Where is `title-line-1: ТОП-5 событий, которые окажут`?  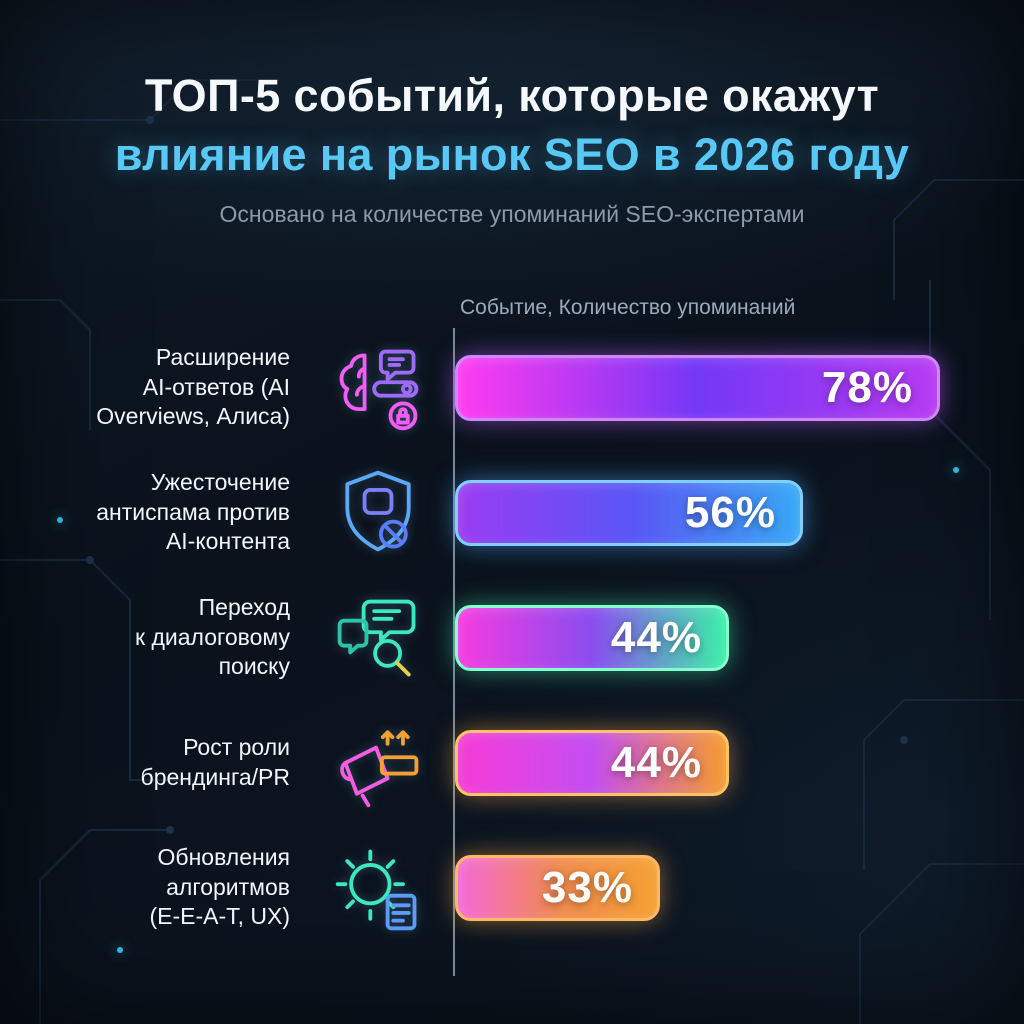
title-line-1: ТОП-5 событий, которые окажут is located at coordinates (512, 95).